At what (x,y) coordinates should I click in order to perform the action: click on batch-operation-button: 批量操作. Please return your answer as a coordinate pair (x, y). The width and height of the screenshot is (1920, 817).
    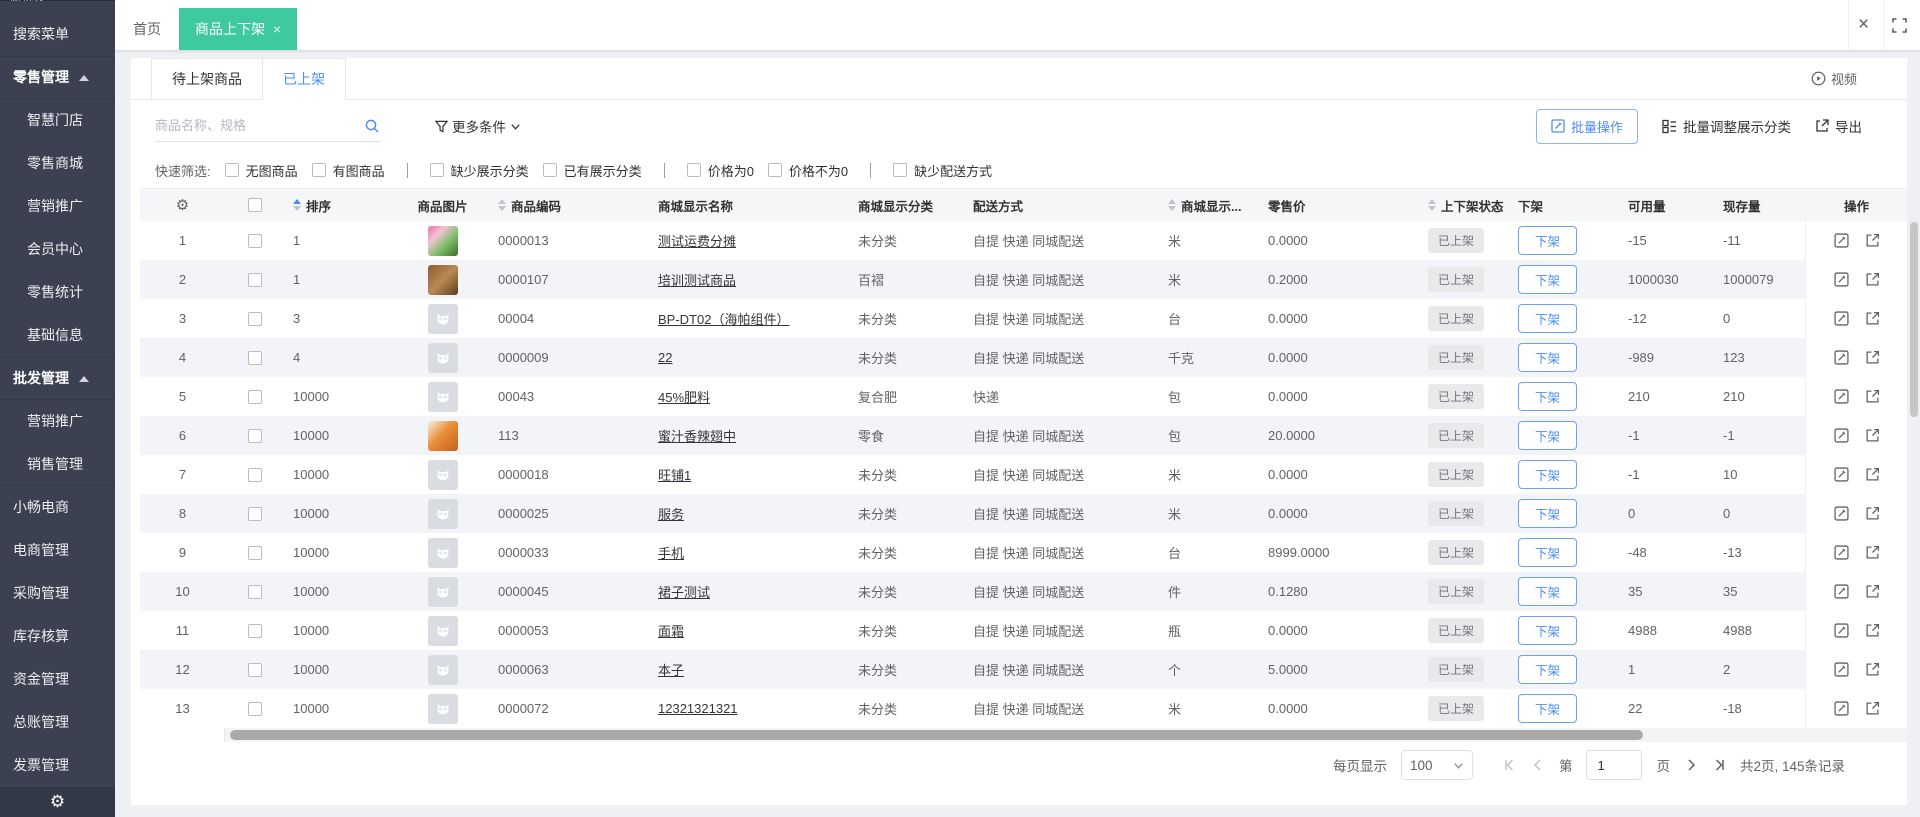
    Looking at the image, I should click on (1586, 126).